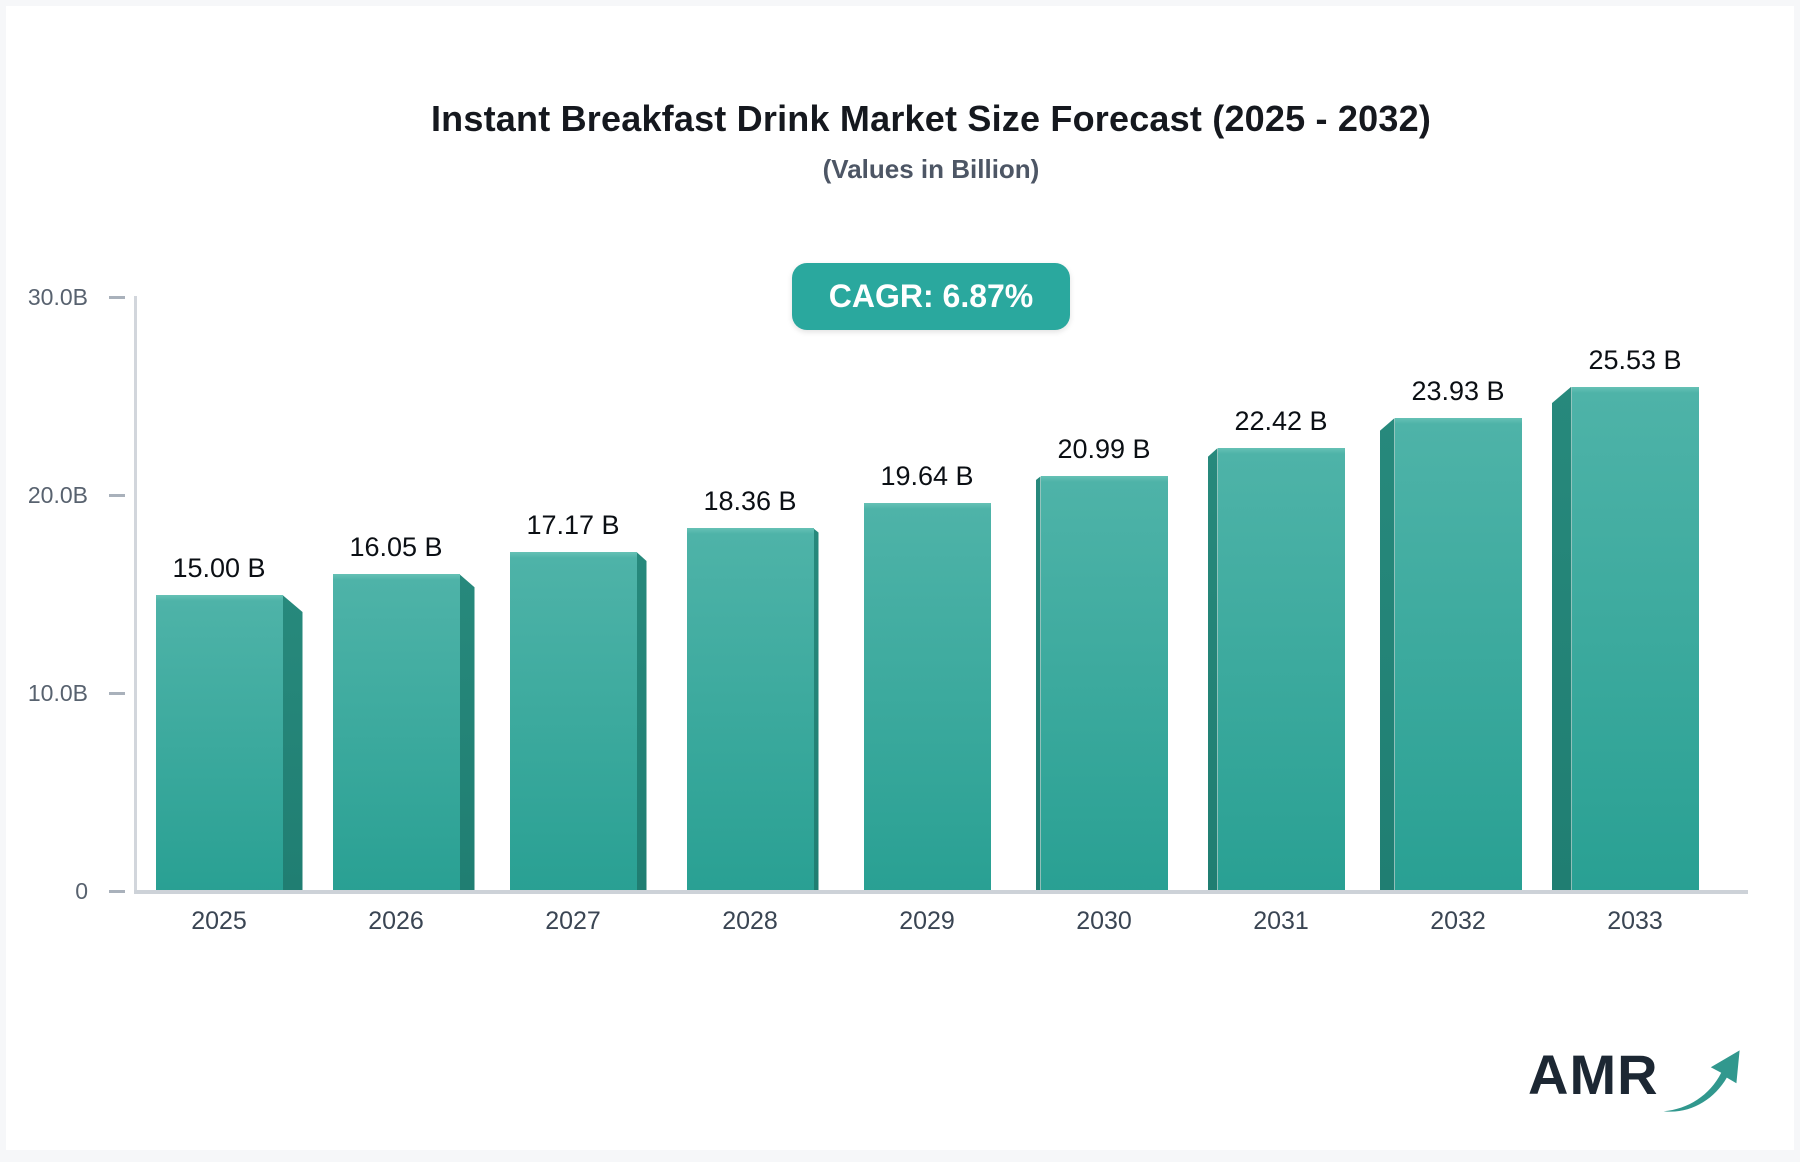  What do you see at coordinates (750, 921) in the screenshot?
I see `x-tick-label: 2028` at bounding box center [750, 921].